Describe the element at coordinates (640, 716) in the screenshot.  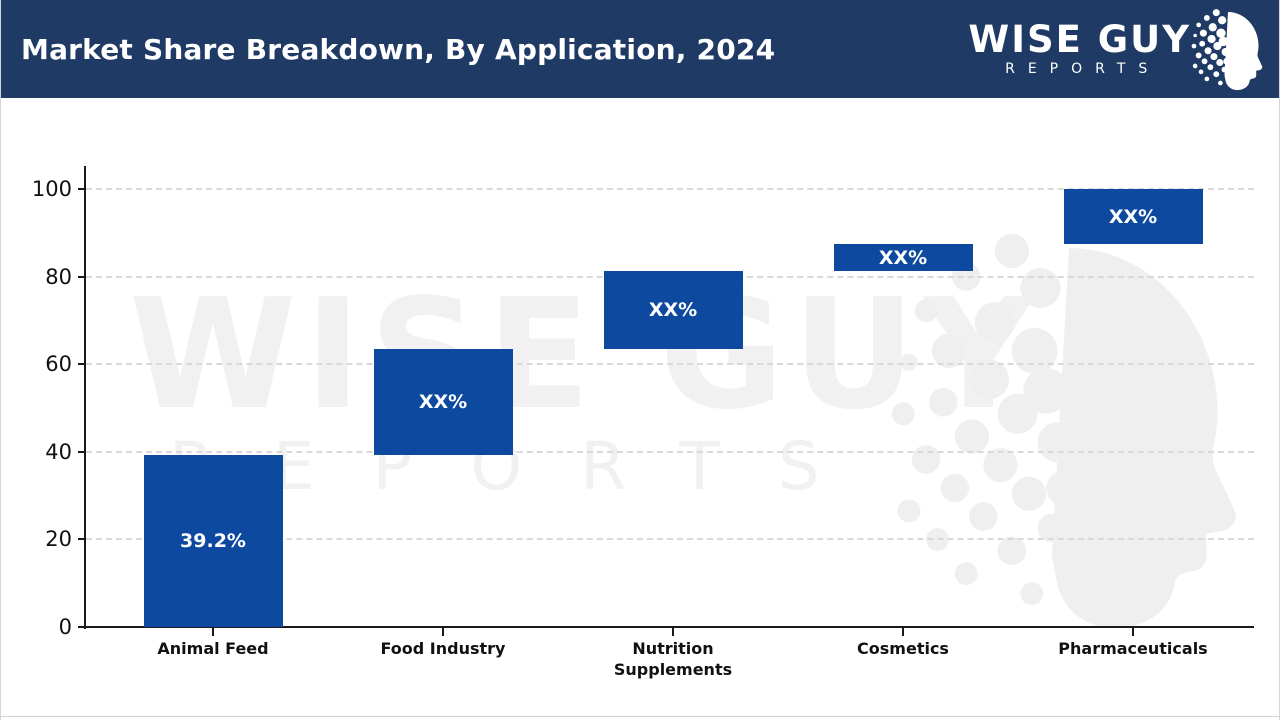
I see `bottom-border-line` at that location.